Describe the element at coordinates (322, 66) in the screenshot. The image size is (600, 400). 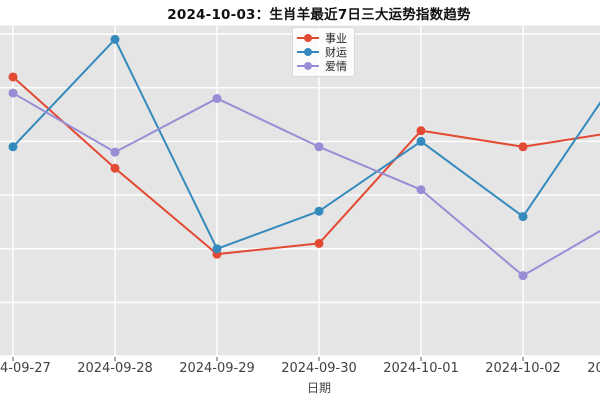
I see `legend-item-love: 爱情` at that location.